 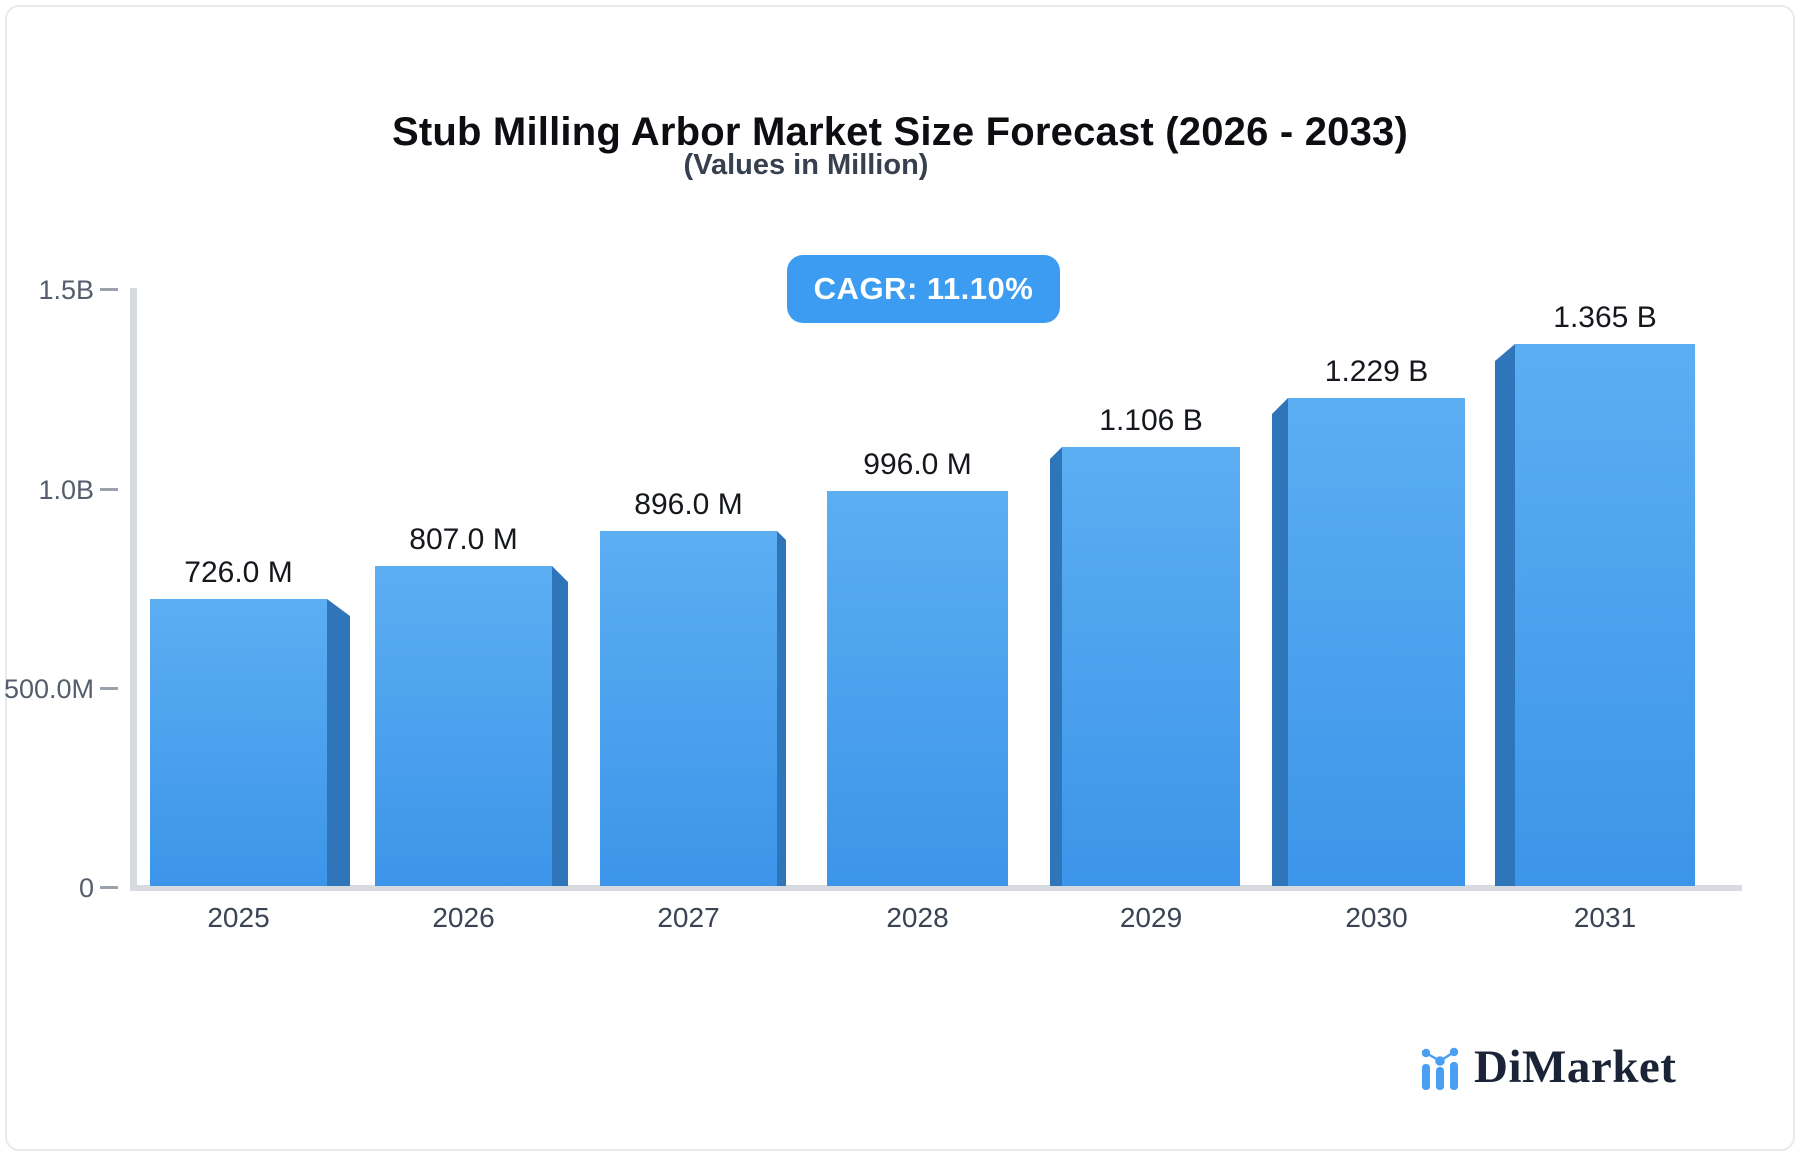 I want to click on x-tick-label-2029: 2029, so click(x=1151, y=917).